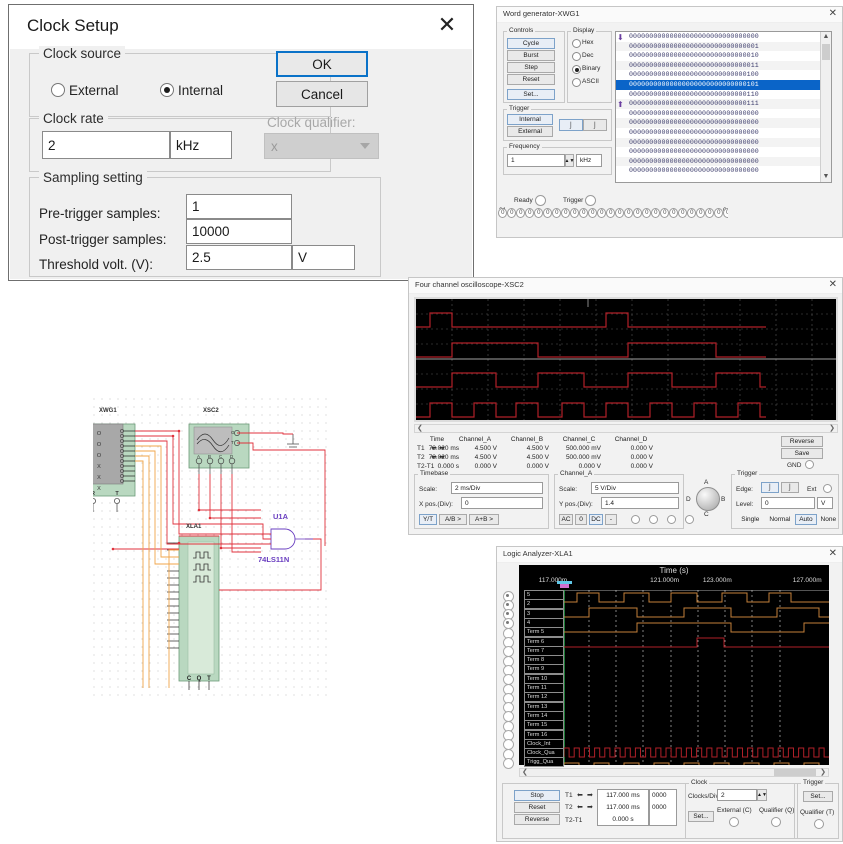  What do you see at coordinates (825, 107) in the screenshot?
I see `word-list-scrollbar: ▲ ▼` at bounding box center [825, 107].